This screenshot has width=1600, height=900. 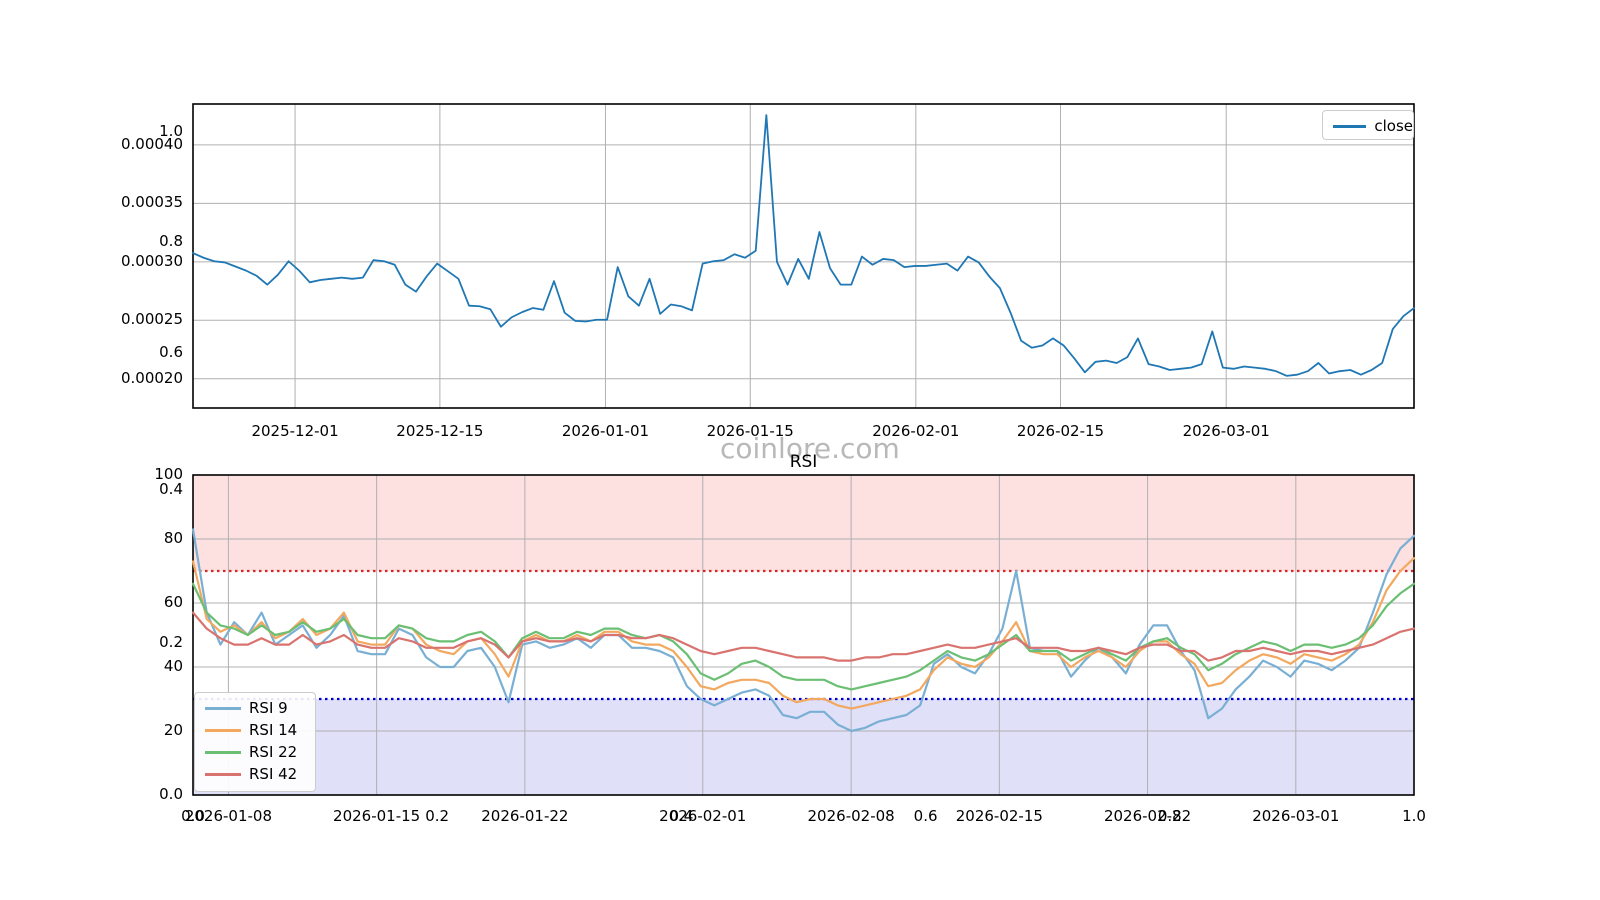 What do you see at coordinates (605, 431) in the screenshot?
I see `price-xtick-2: 2026-01-01` at bounding box center [605, 431].